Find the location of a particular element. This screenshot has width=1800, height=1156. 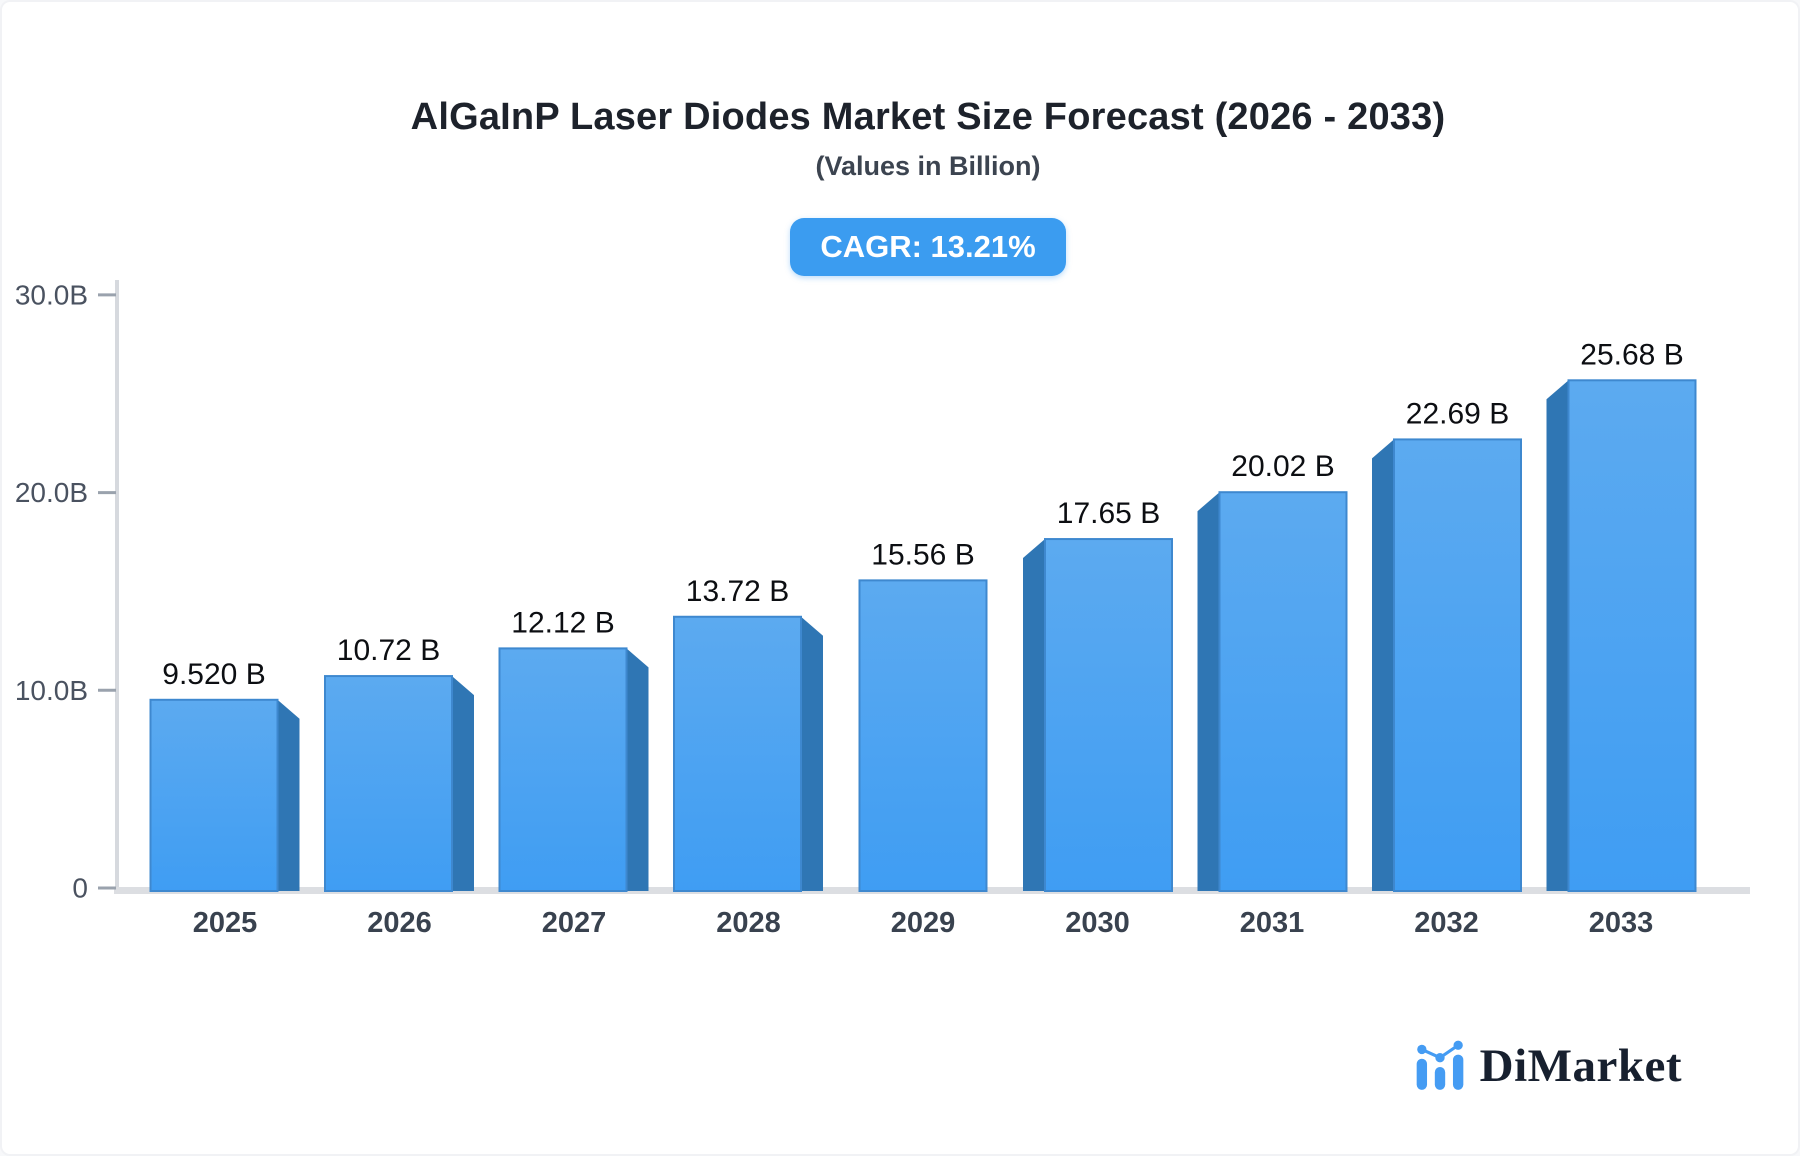

x-category-label: 2032 is located at coordinates (1446, 923).